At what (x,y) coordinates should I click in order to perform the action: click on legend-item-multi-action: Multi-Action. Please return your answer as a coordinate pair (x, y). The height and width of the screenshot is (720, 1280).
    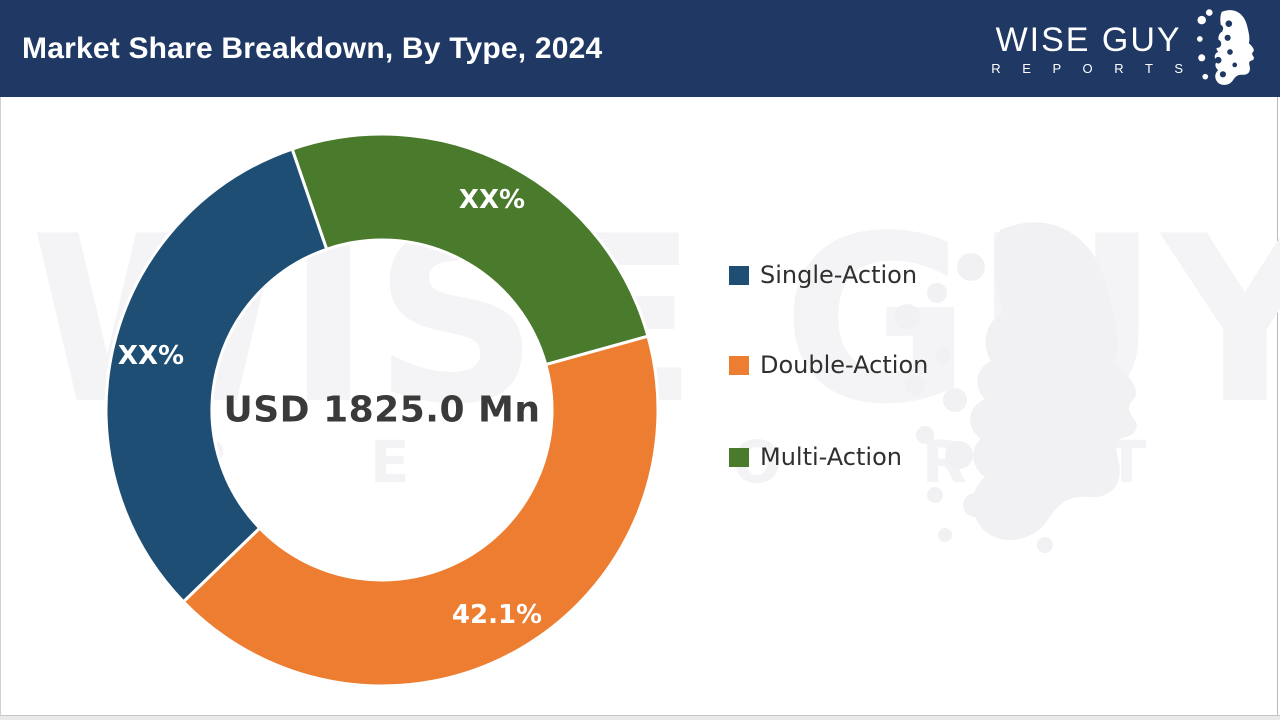
    Looking at the image, I should click on (815, 457).